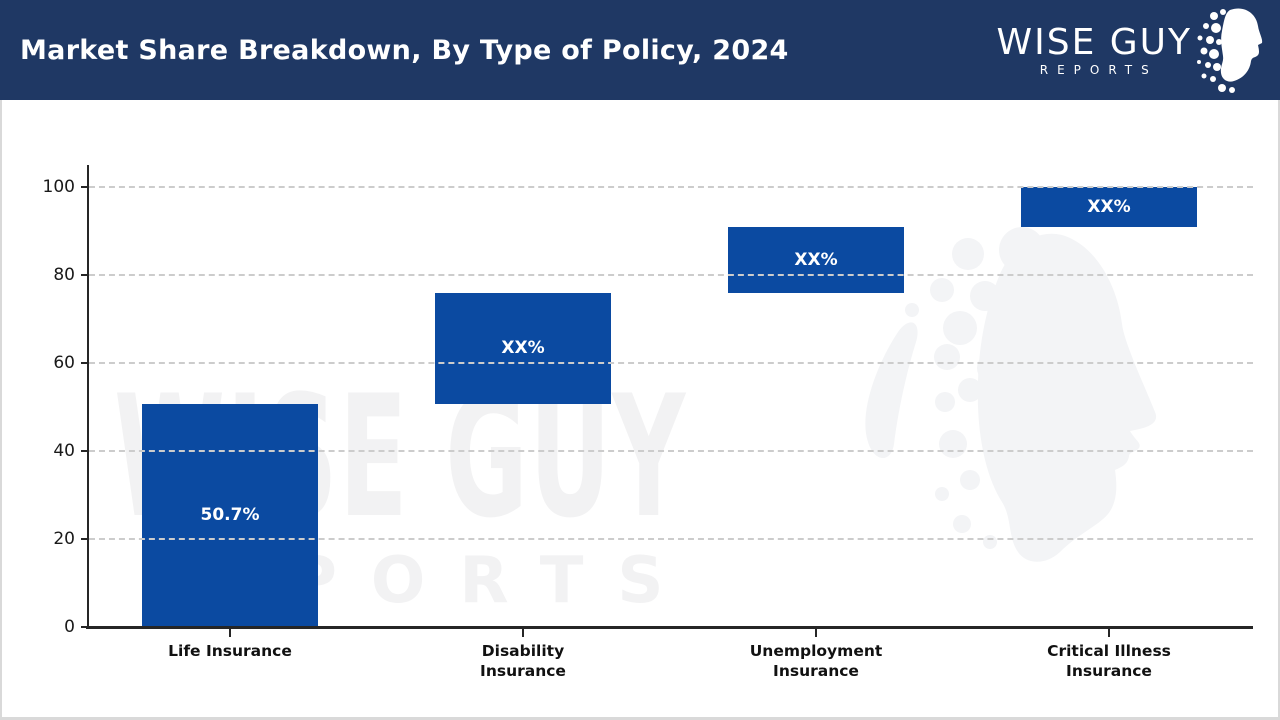 This screenshot has height=720, width=1280. I want to click on bar-value-label: 50.7%, so click(230, 515).